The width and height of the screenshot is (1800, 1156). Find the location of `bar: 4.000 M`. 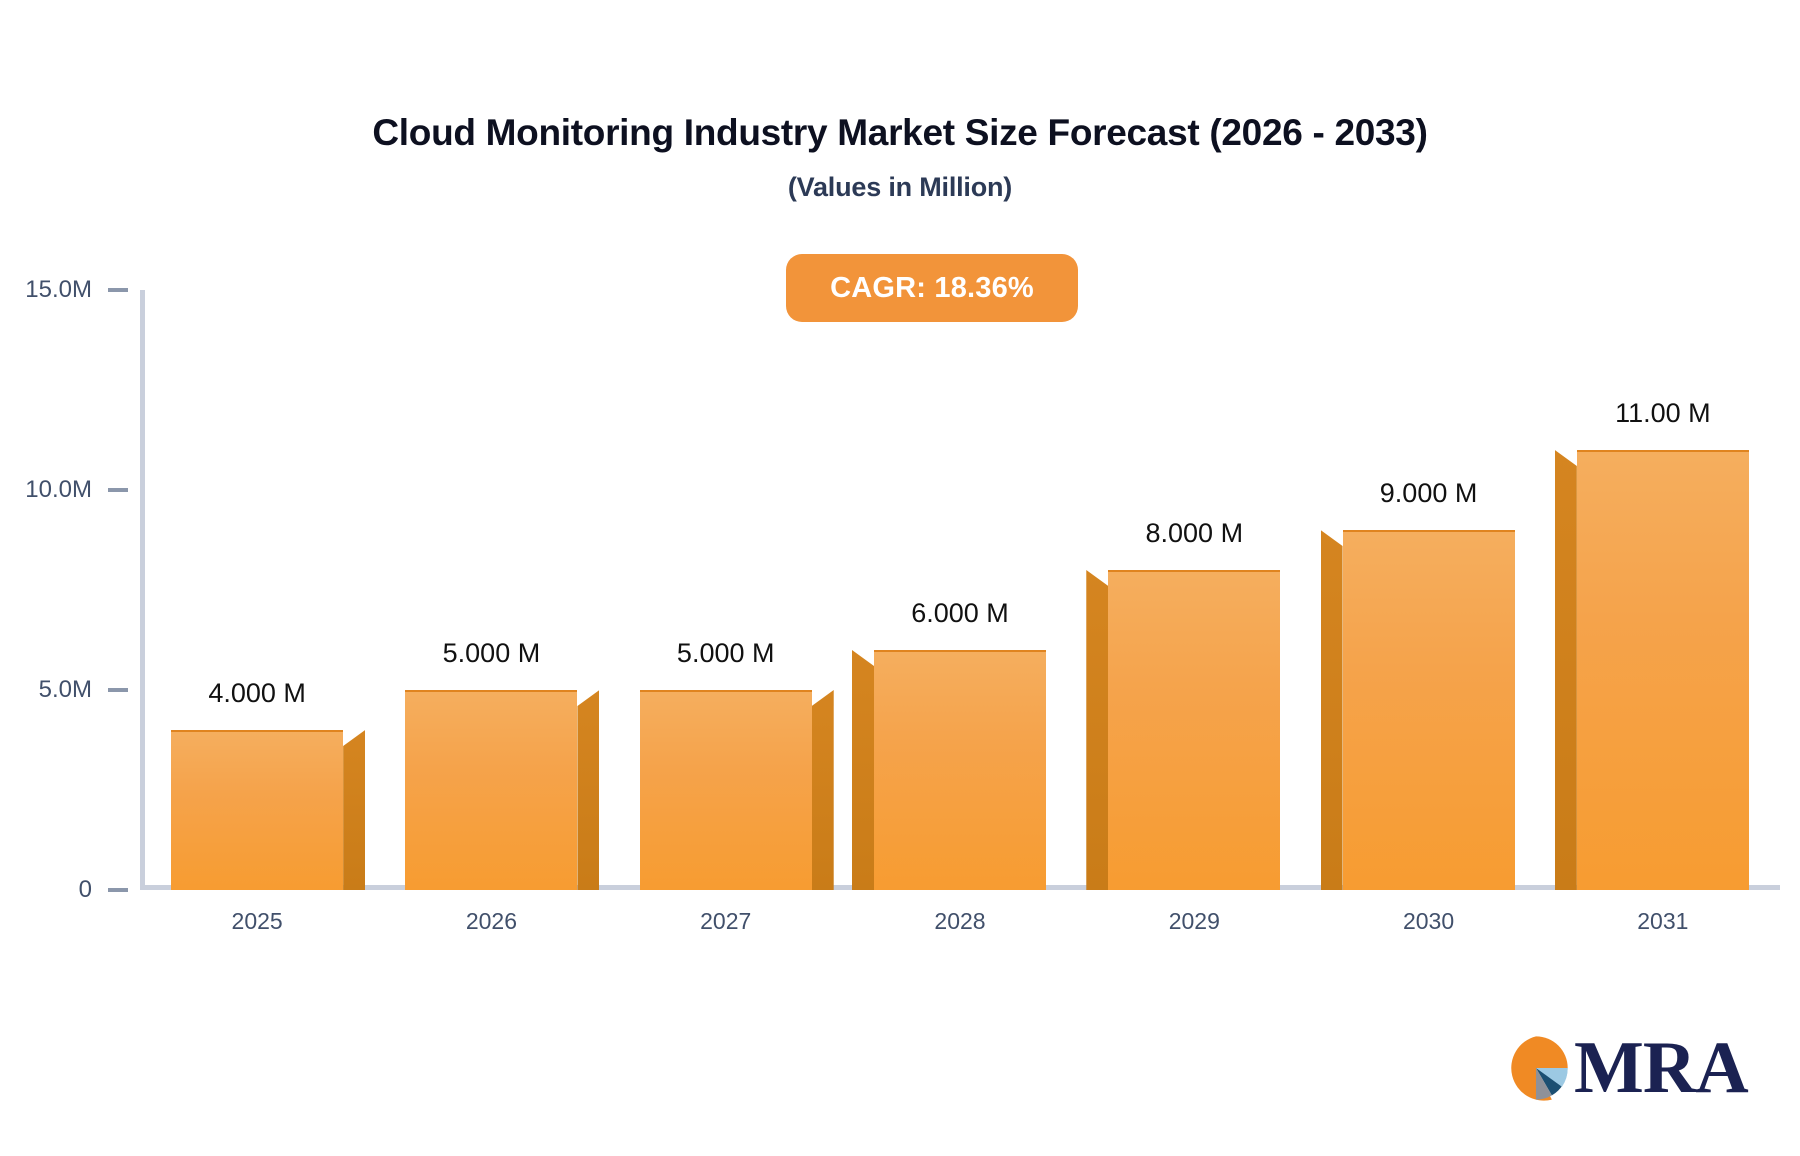

bar: 4.000 M is located at coordinates (268, 784).